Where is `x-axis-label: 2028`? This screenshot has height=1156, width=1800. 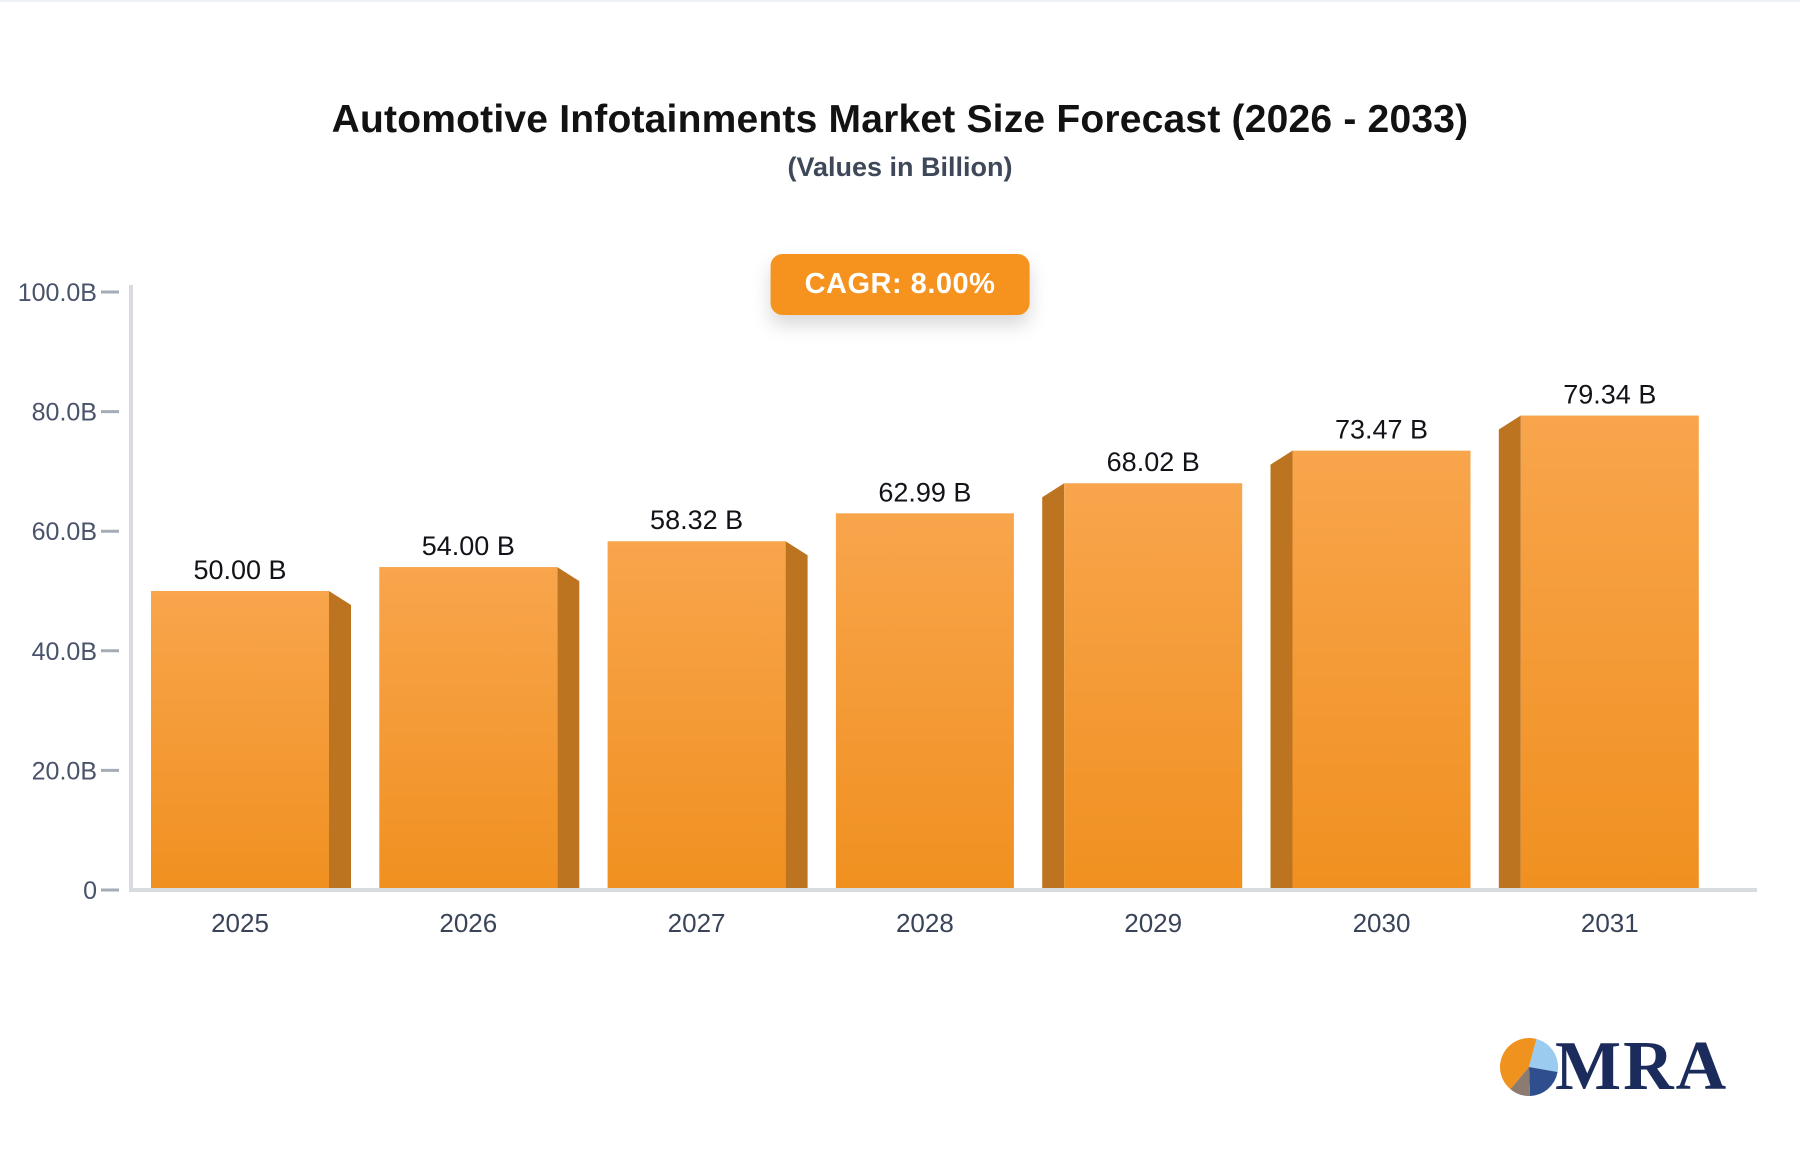
x-axis-label: 2028 is located at coordinates (925, 923).